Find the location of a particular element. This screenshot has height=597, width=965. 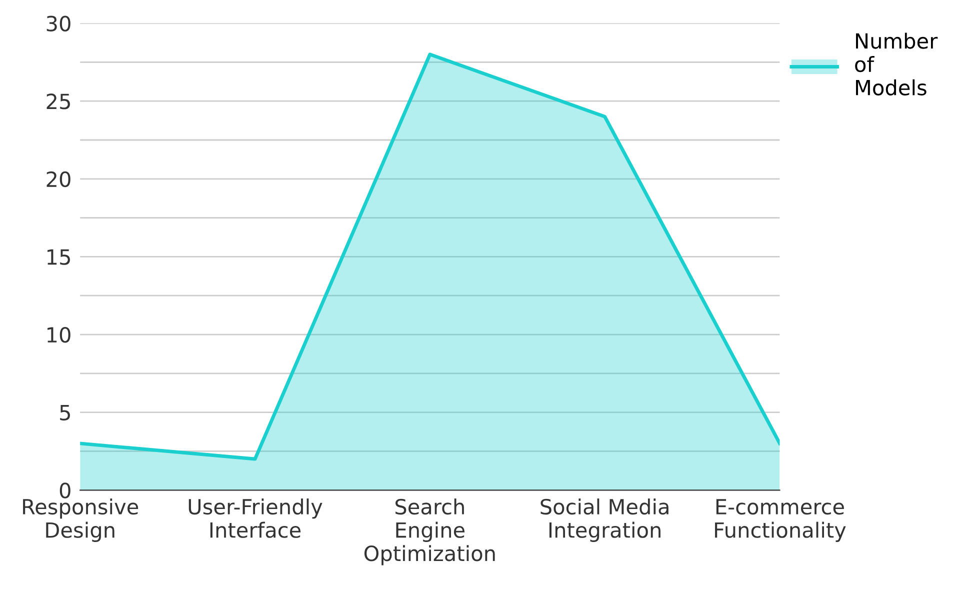

x-tick-label: E-commerce Functionality is located at coordinates (780, 520).